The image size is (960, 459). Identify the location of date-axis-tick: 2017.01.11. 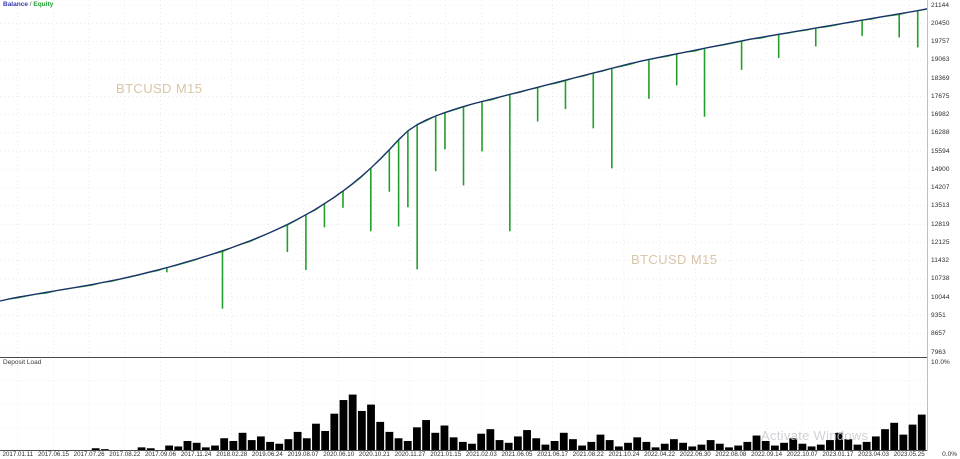
(18, 454).